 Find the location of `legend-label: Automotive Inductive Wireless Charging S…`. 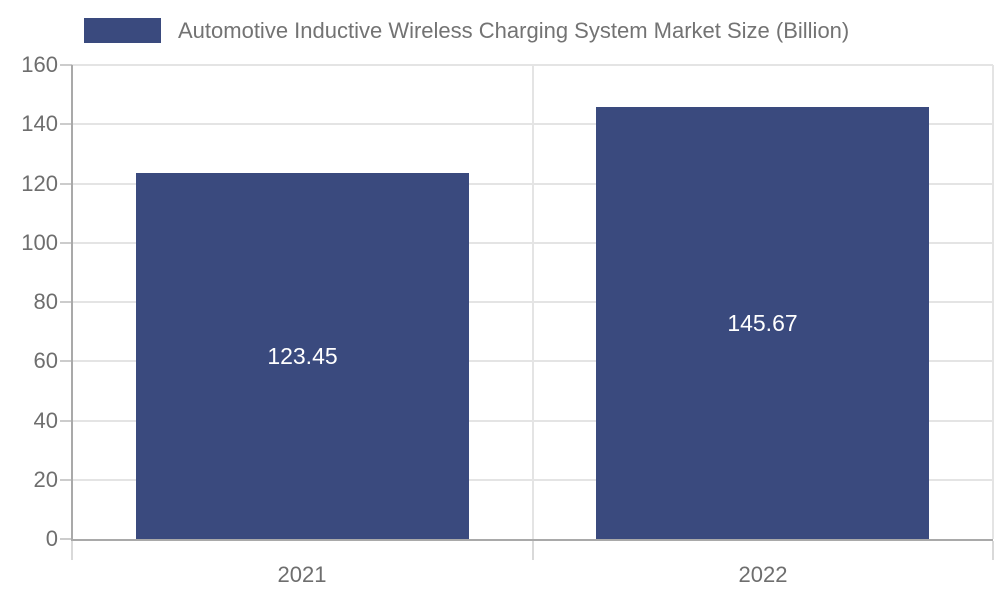

legend-label: Automotive Inductive Wireless Charging S… is located at coordinates (514, 30).